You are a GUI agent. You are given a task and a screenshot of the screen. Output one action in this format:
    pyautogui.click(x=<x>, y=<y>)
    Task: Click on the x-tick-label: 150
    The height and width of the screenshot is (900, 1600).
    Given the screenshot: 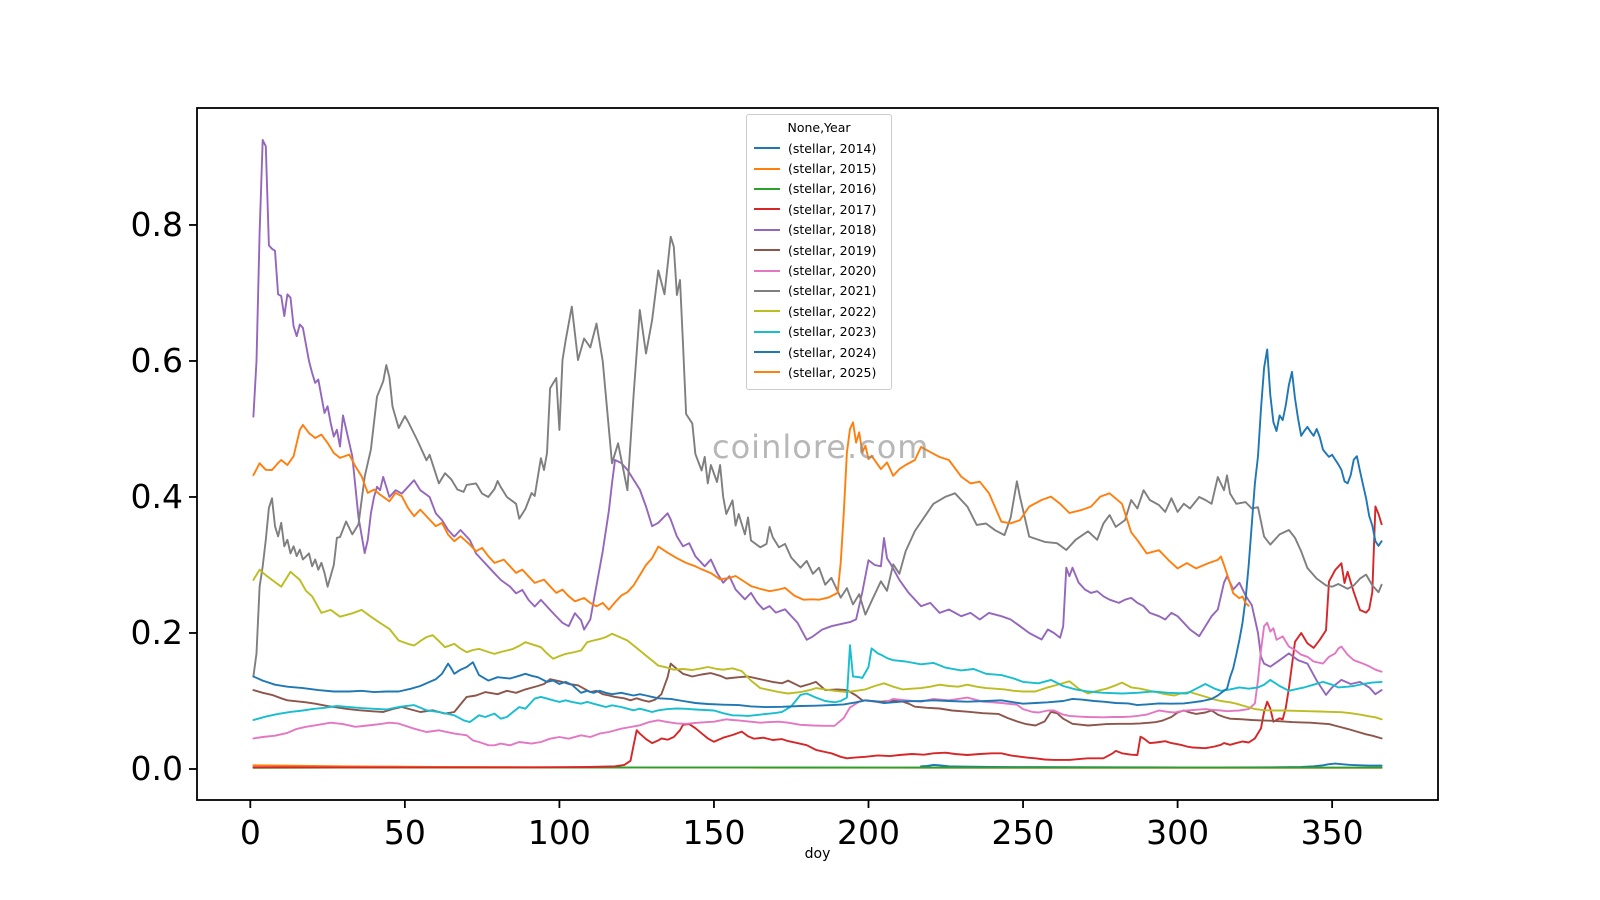 What is the action you would take?
    pyautogui.click(x=713, y=832)
    